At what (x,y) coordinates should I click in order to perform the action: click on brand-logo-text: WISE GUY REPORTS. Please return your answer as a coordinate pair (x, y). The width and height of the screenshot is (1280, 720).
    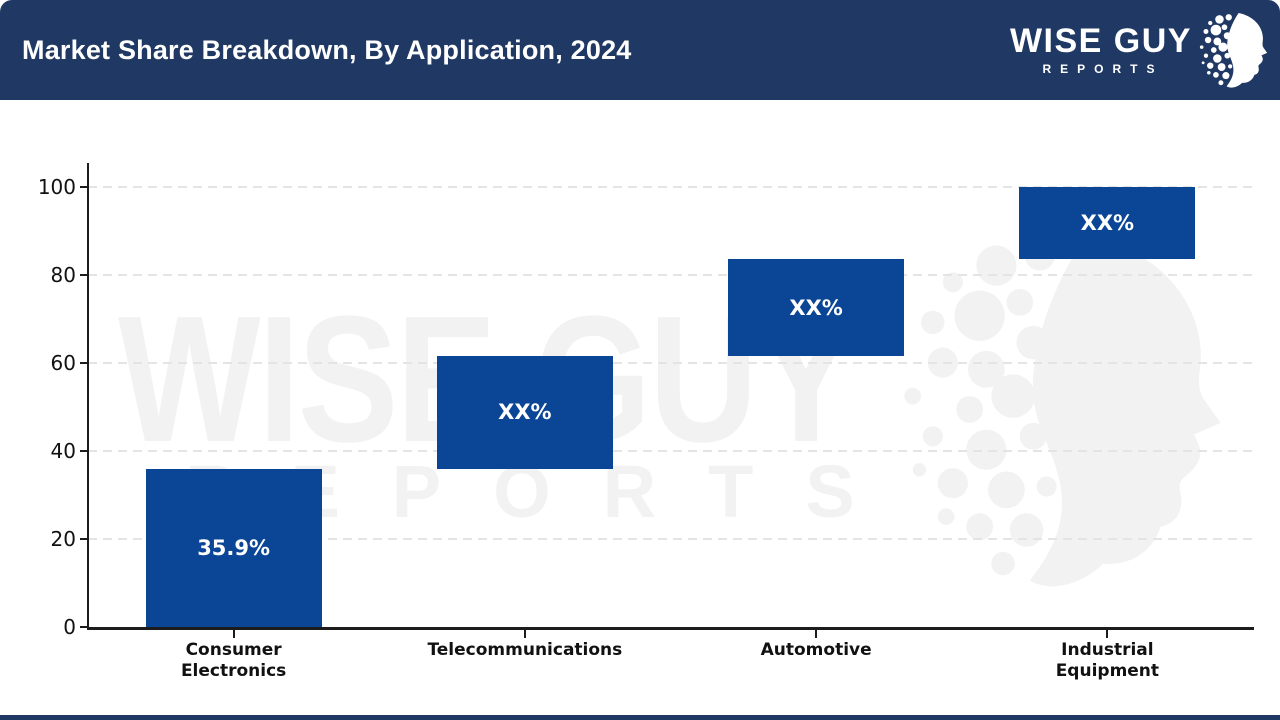
    Looking at the image, I should click on (1101, 50).